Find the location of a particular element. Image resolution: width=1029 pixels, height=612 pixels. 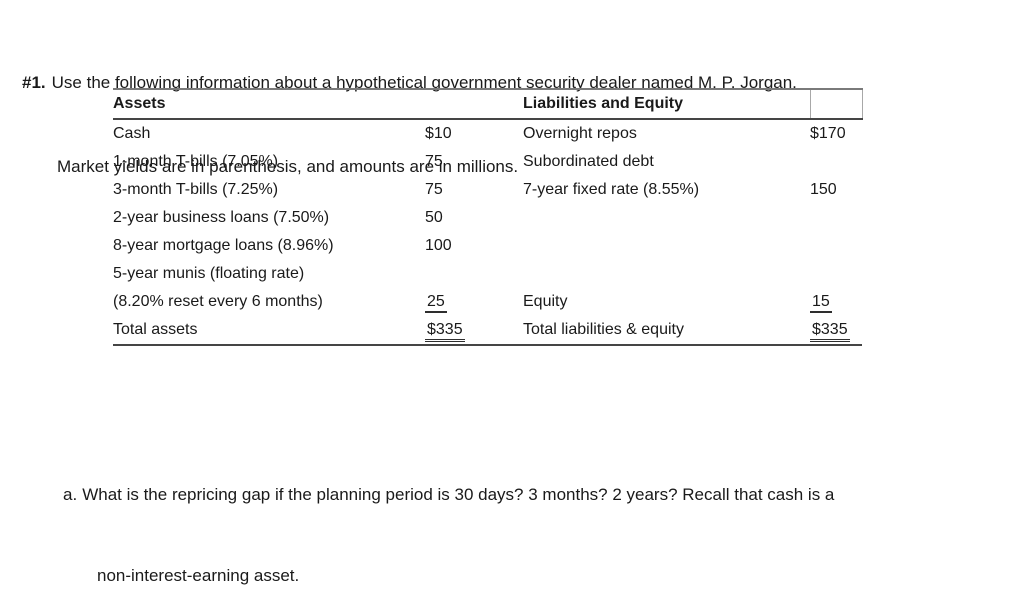

asset-label-cell: 2-year business loans (7.50%) is located at coordinates (221, 217).